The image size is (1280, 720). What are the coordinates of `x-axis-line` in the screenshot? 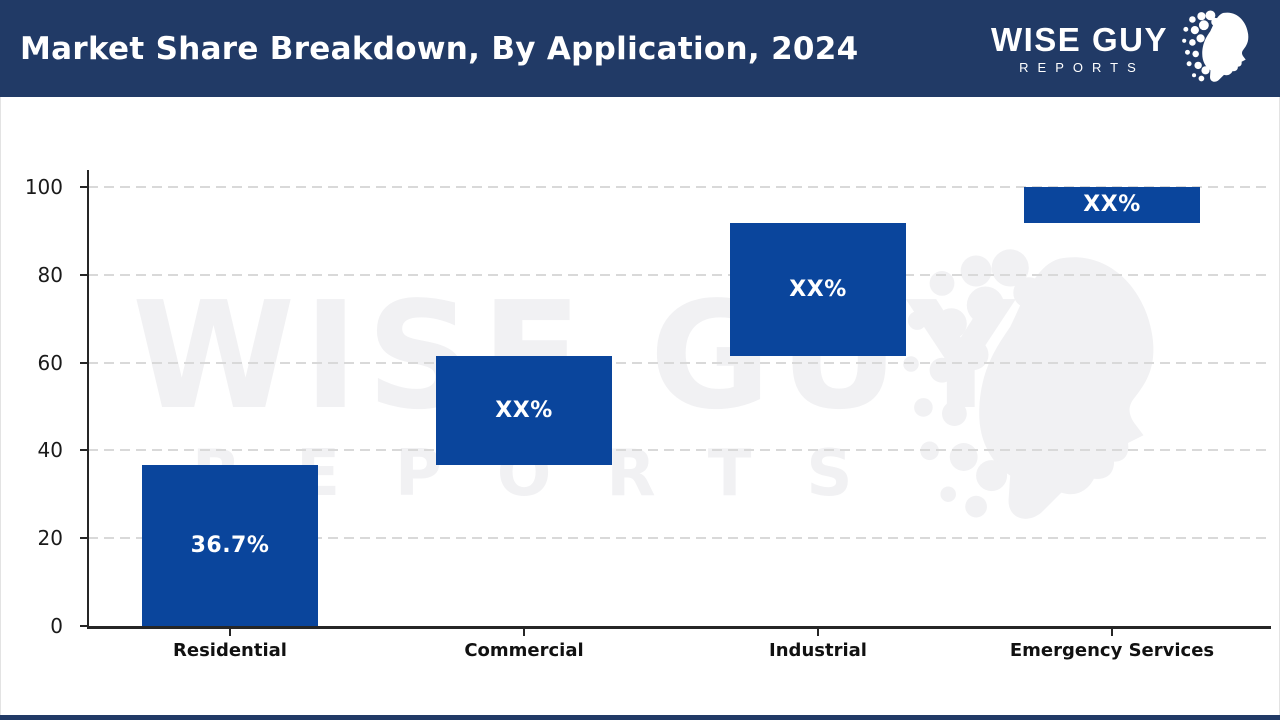 It's located at (679, 627).